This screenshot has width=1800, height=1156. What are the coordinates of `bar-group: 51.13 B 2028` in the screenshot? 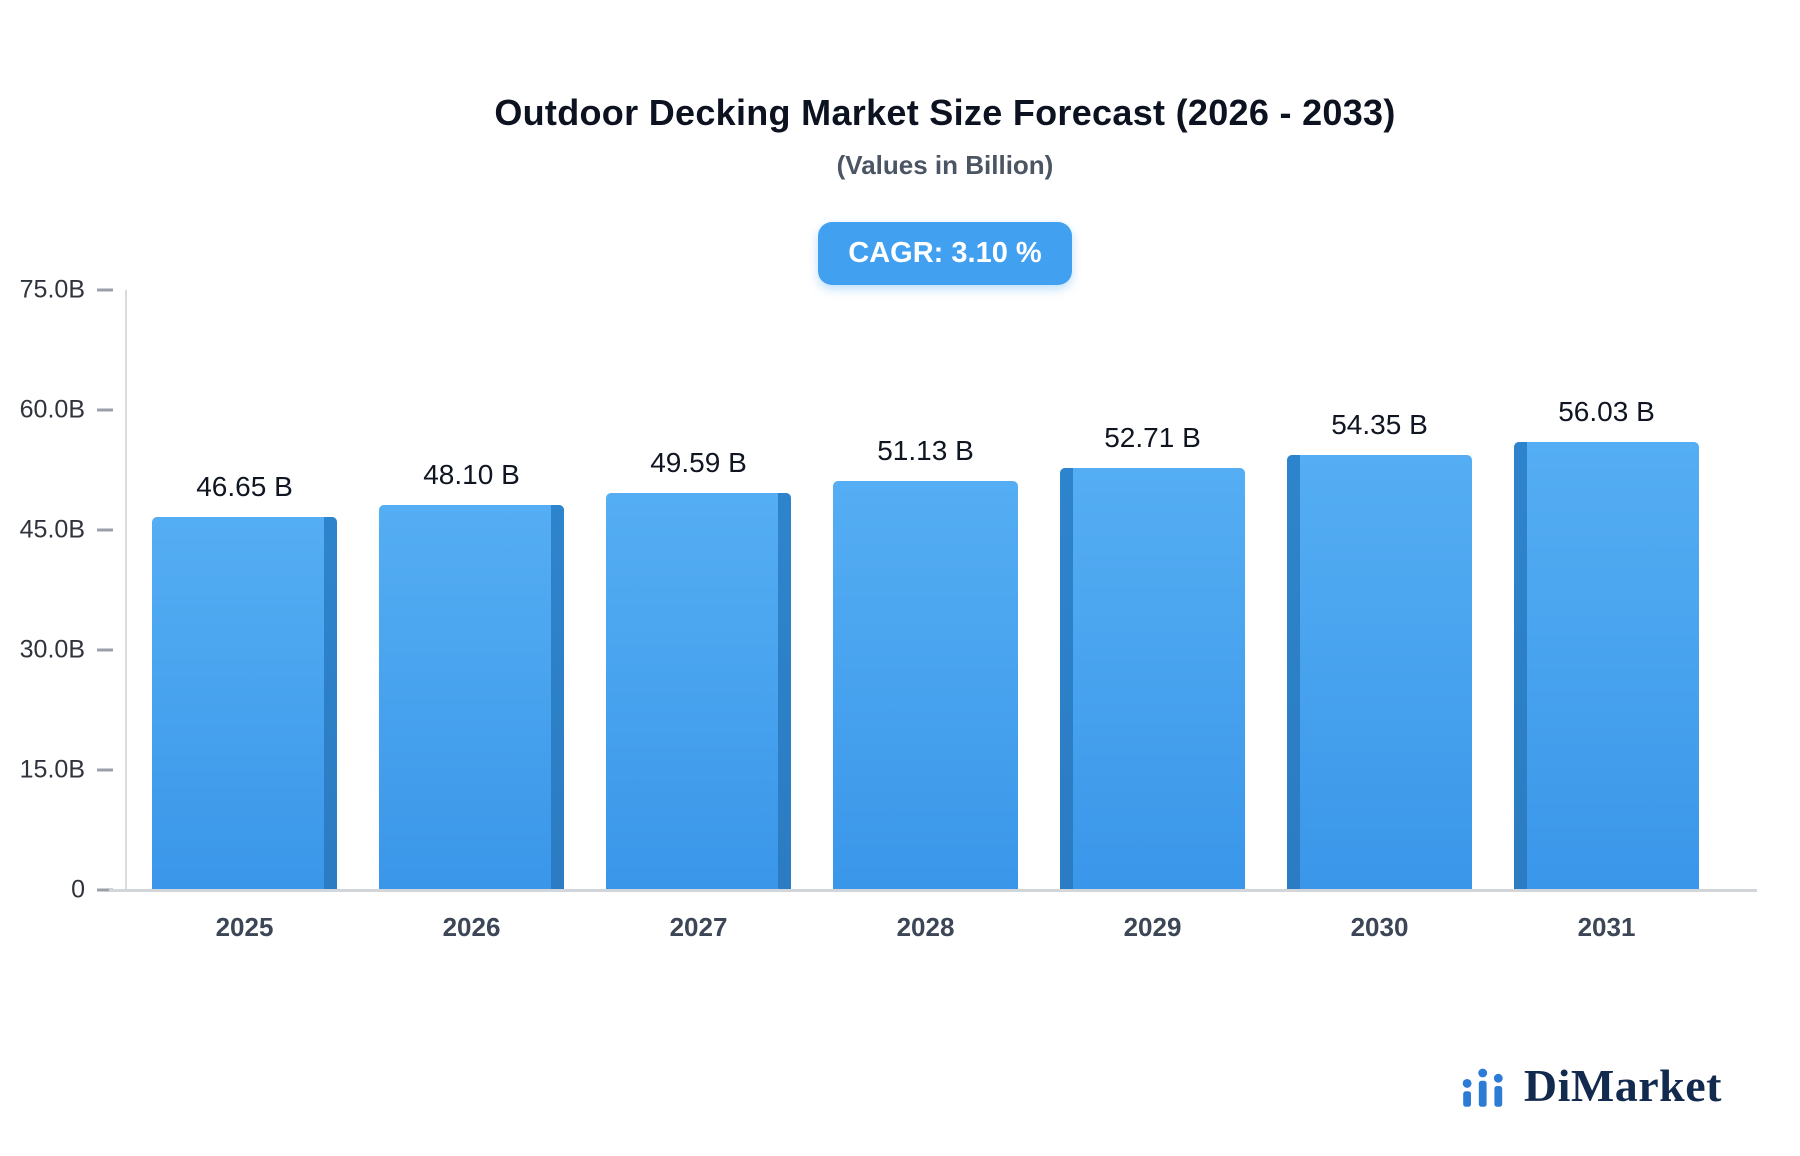 It's located at (925, 616).